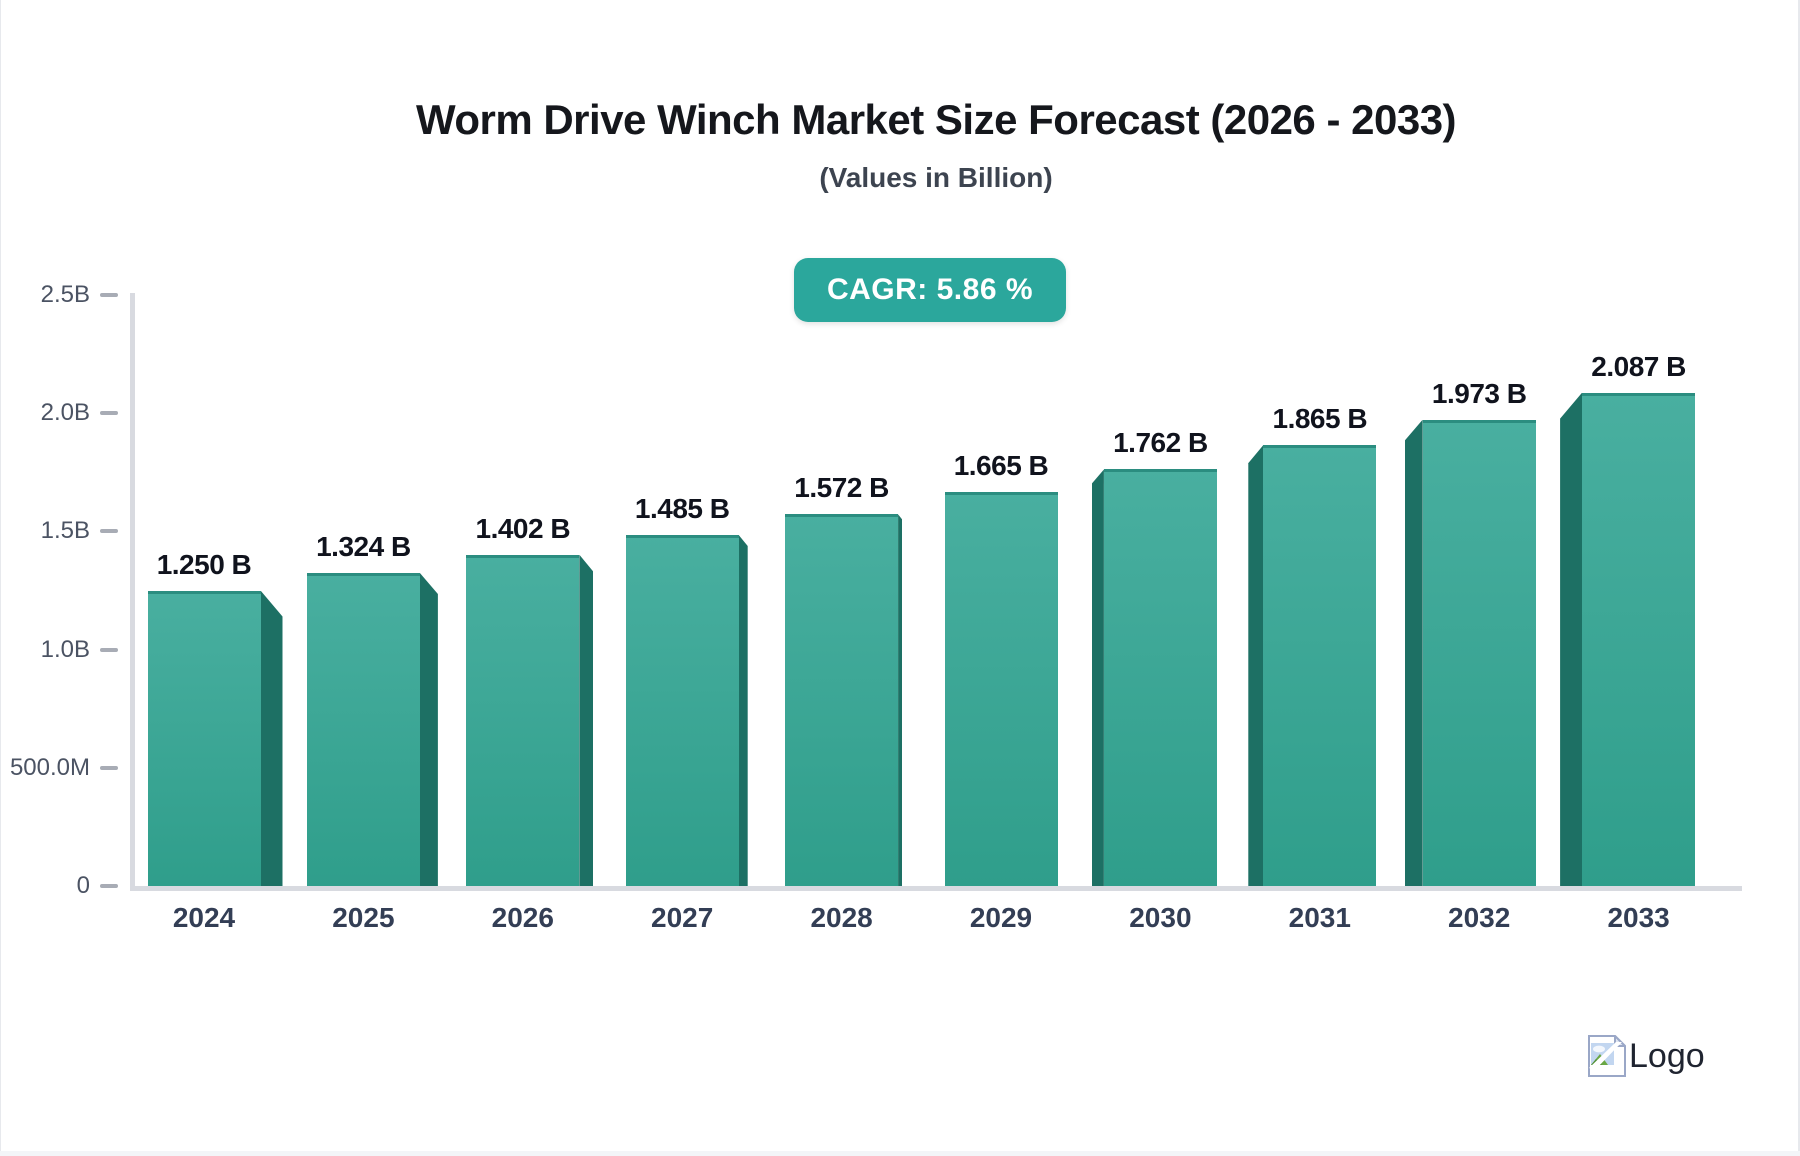 Image resolution: width=1800 pixels, height=1156 pixels. What do you see at coordinates (1479, 393) in the screenshot?
I see `bar-value-label: 1.973 B` at bounding box center [1479, 393].